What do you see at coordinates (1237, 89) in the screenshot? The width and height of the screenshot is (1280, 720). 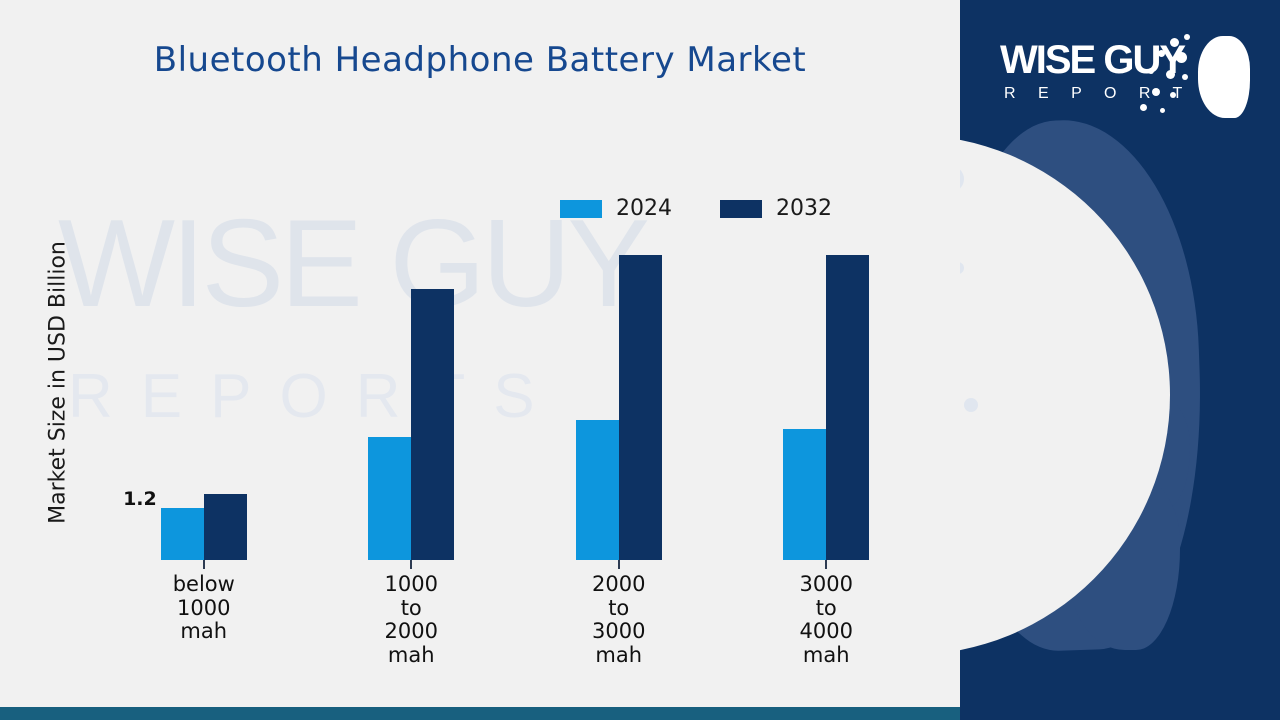 I see `logo-head-nose` at bounding box center [1237, 89].